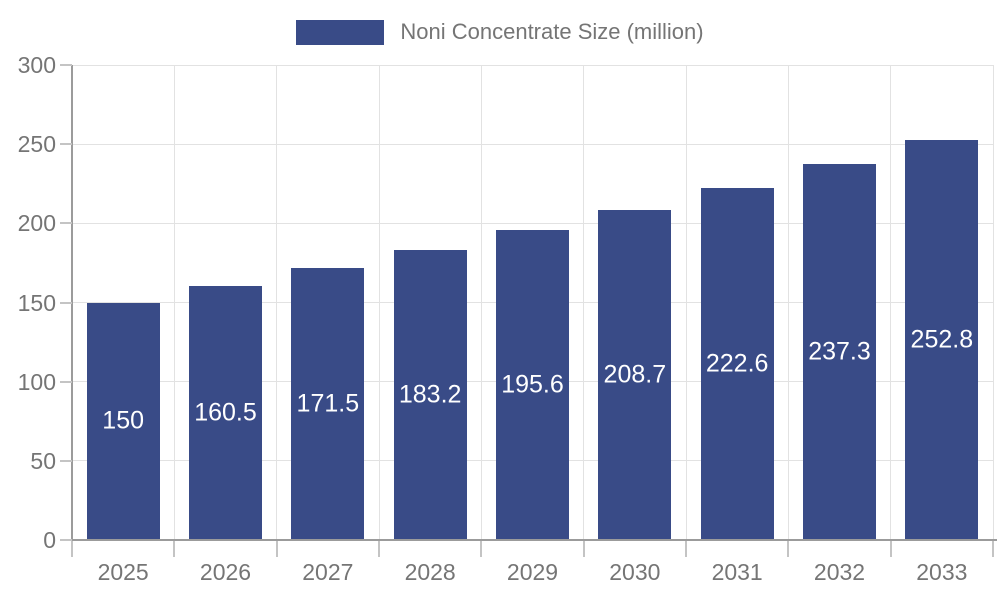 The image size is (1000, 600). I want to click on y-axis-tick-label: 0, so click(49, 540).